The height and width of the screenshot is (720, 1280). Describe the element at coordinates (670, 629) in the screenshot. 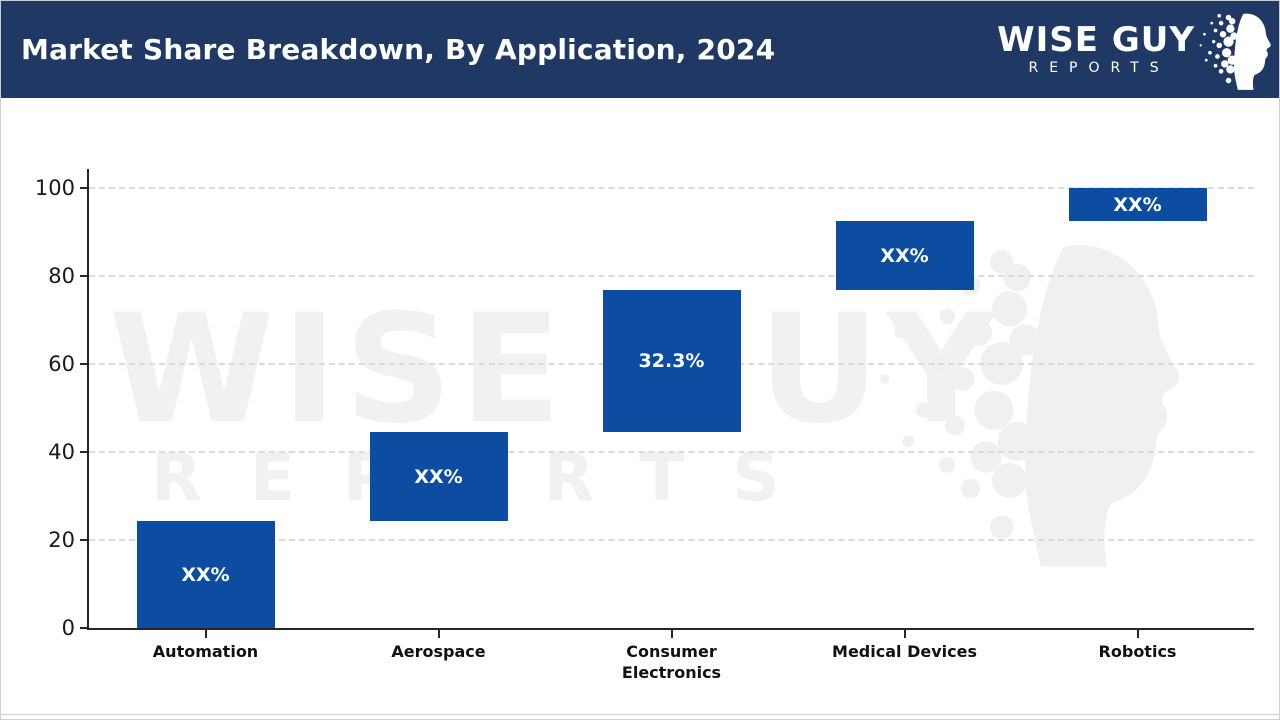

I see `x-axis-line` at that location.